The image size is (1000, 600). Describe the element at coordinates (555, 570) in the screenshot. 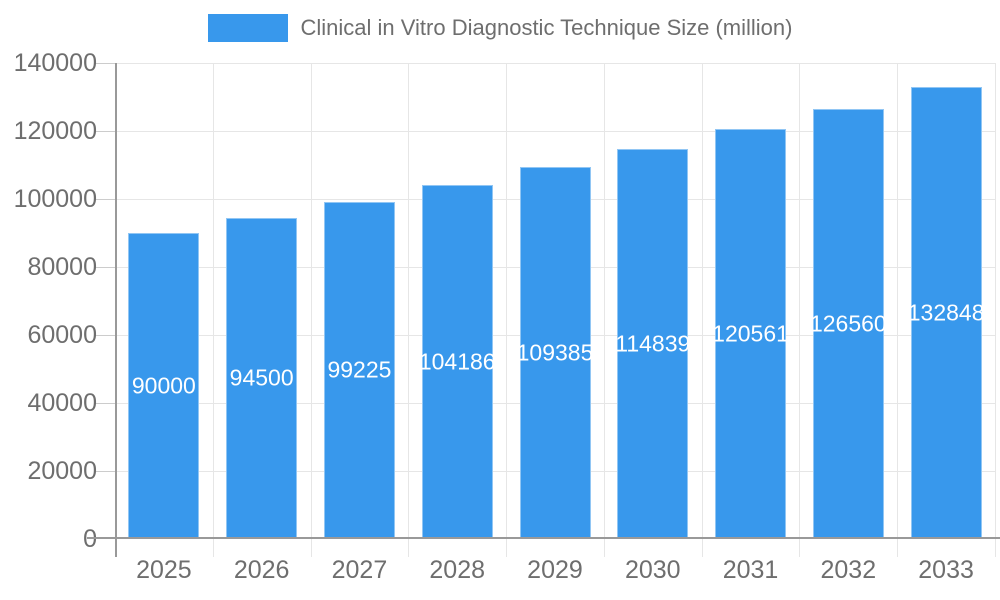

I see `x-tick-label: 2029` at that location.